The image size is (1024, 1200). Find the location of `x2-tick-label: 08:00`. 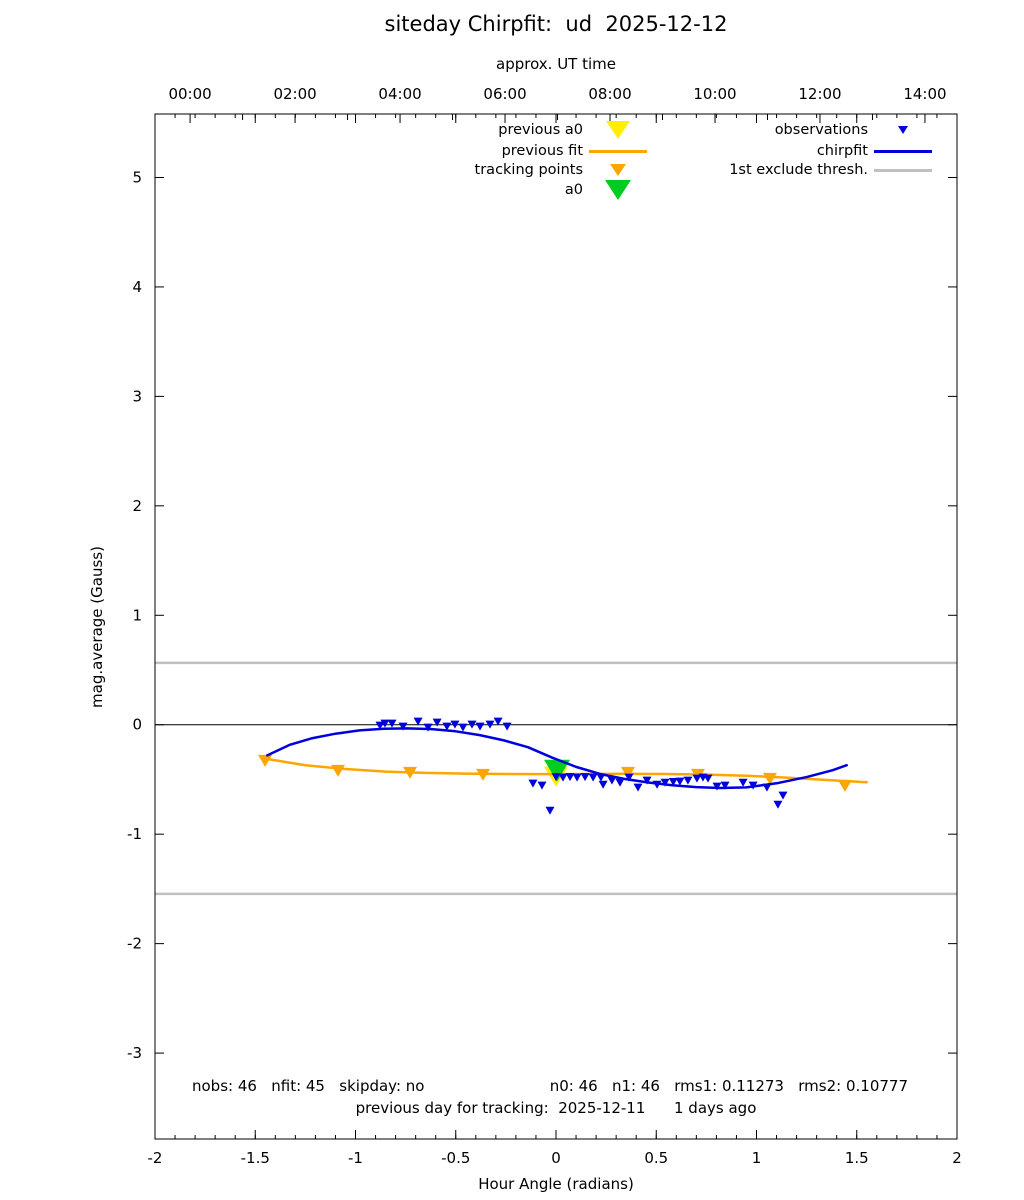

x2-tick-label: 08:00 is located at coordinates (609, 94).